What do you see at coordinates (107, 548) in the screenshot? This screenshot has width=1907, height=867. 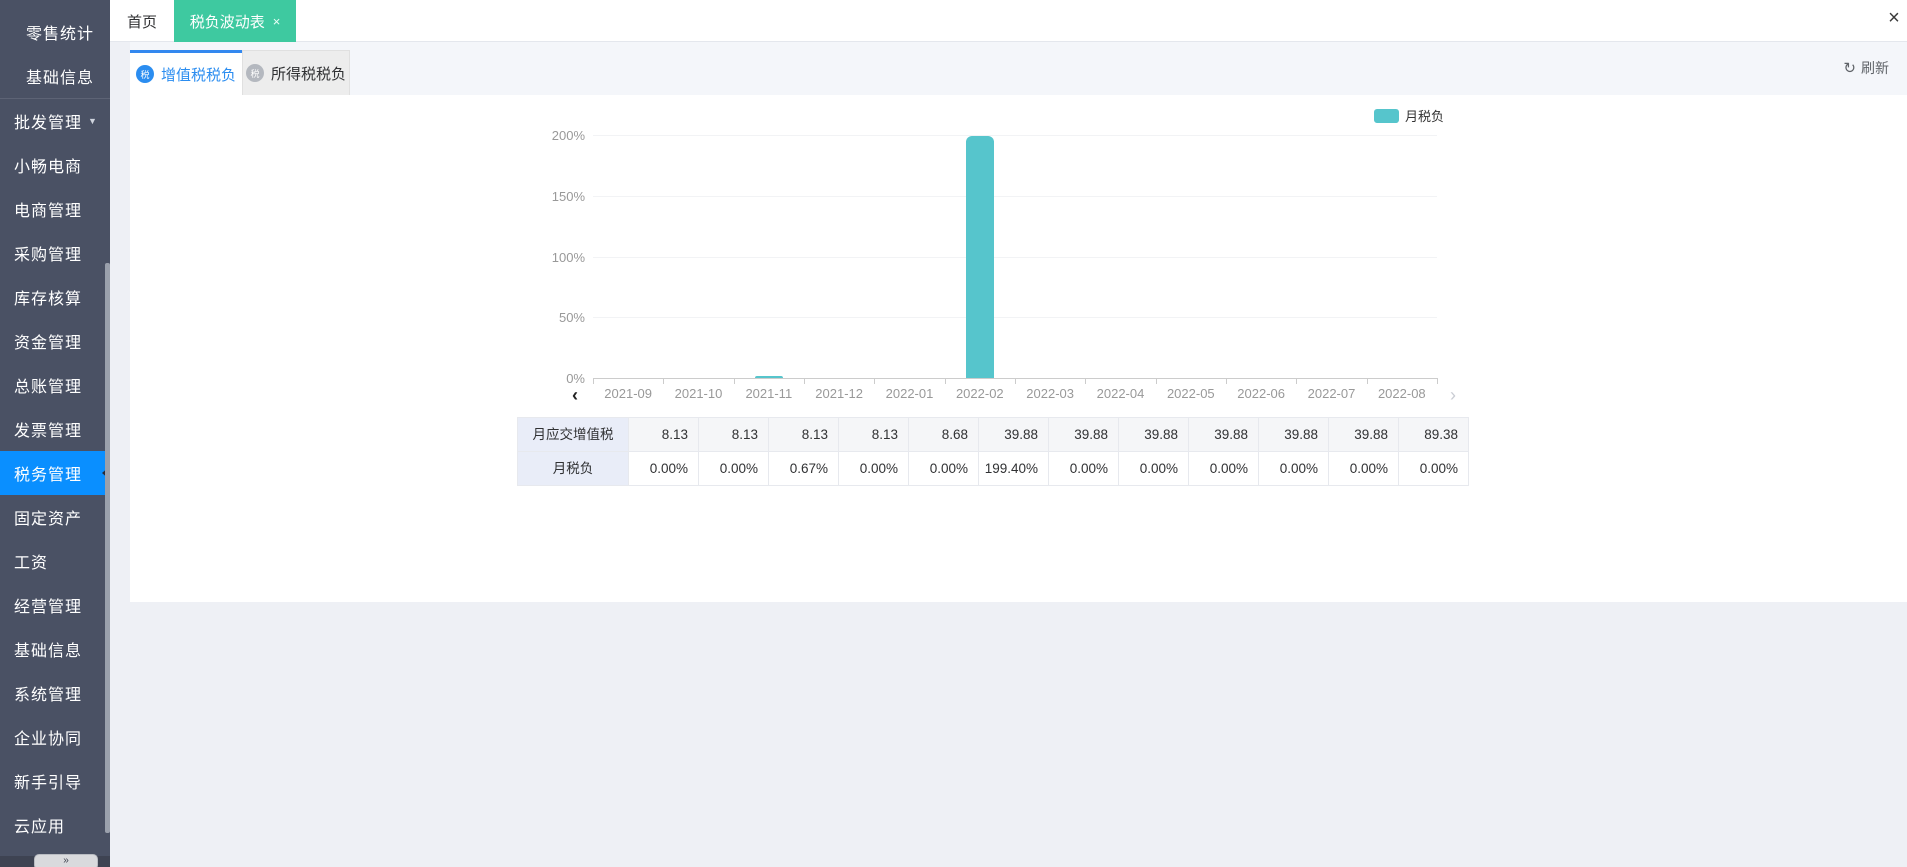 I see `sidebar-scrollbar` at bounding box center [107, 548].